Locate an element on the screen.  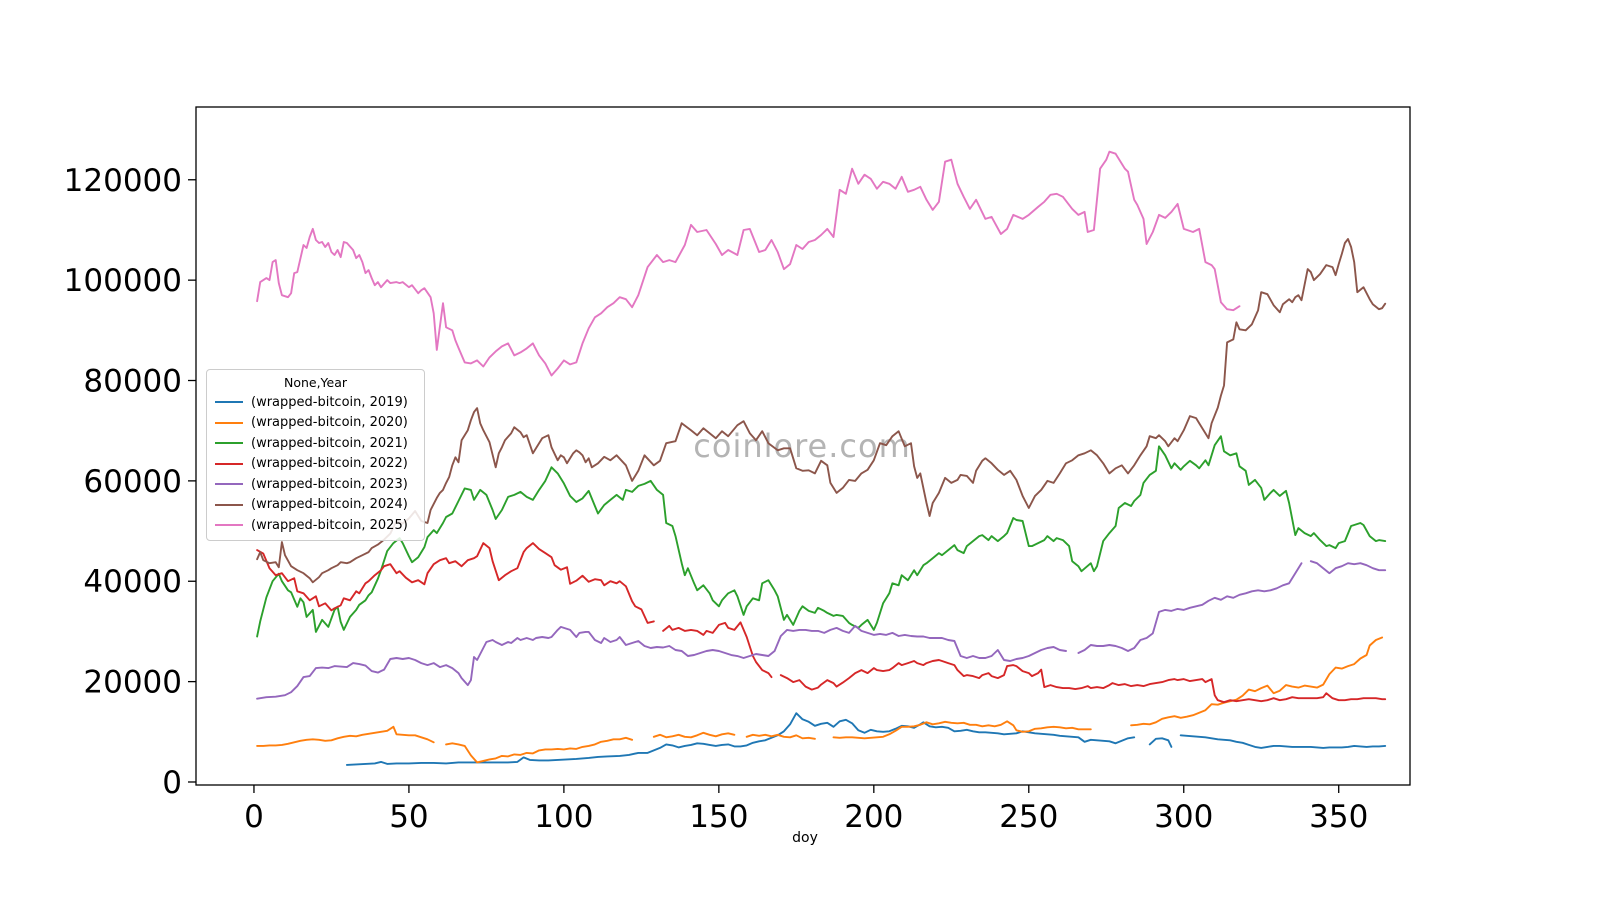
y-tick-label: 100000 is located at coordinates (123, 281).